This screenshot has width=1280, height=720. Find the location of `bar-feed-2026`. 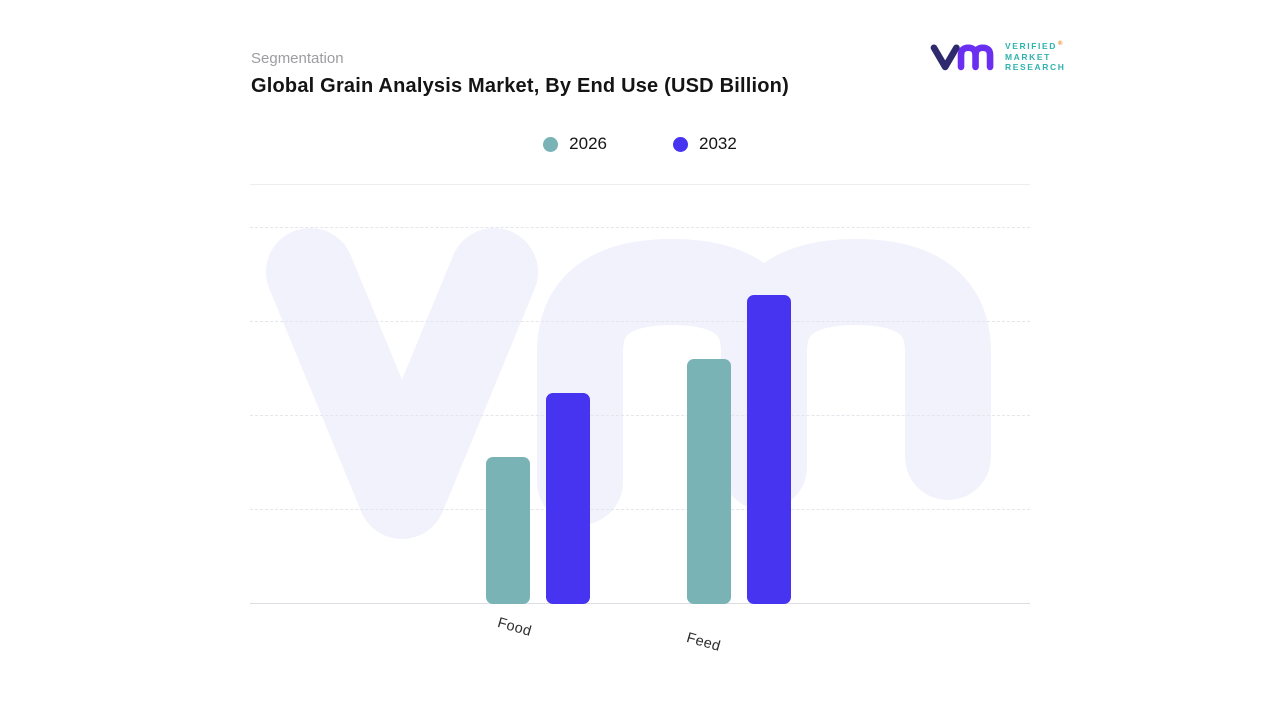

bar-feed-2026 is located at coordinates (709, 481).